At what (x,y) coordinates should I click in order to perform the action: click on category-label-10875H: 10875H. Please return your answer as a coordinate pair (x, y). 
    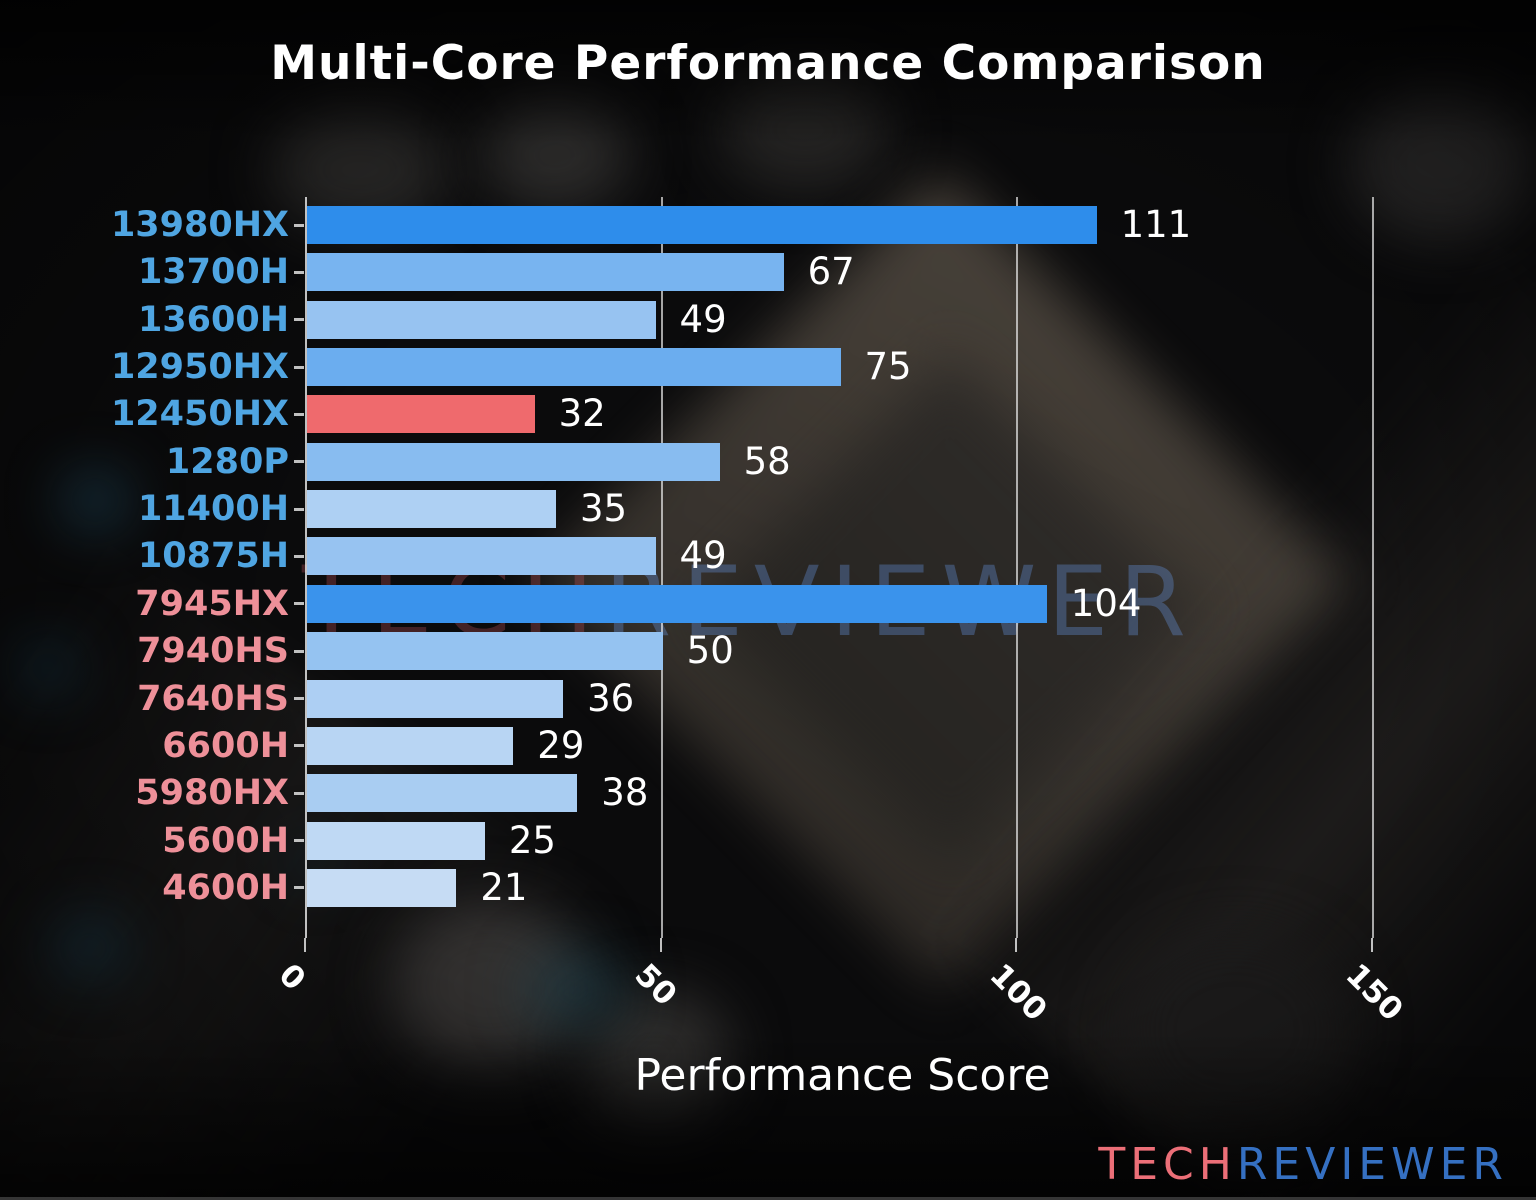
    Looking at the image, I should click on (213, 556).